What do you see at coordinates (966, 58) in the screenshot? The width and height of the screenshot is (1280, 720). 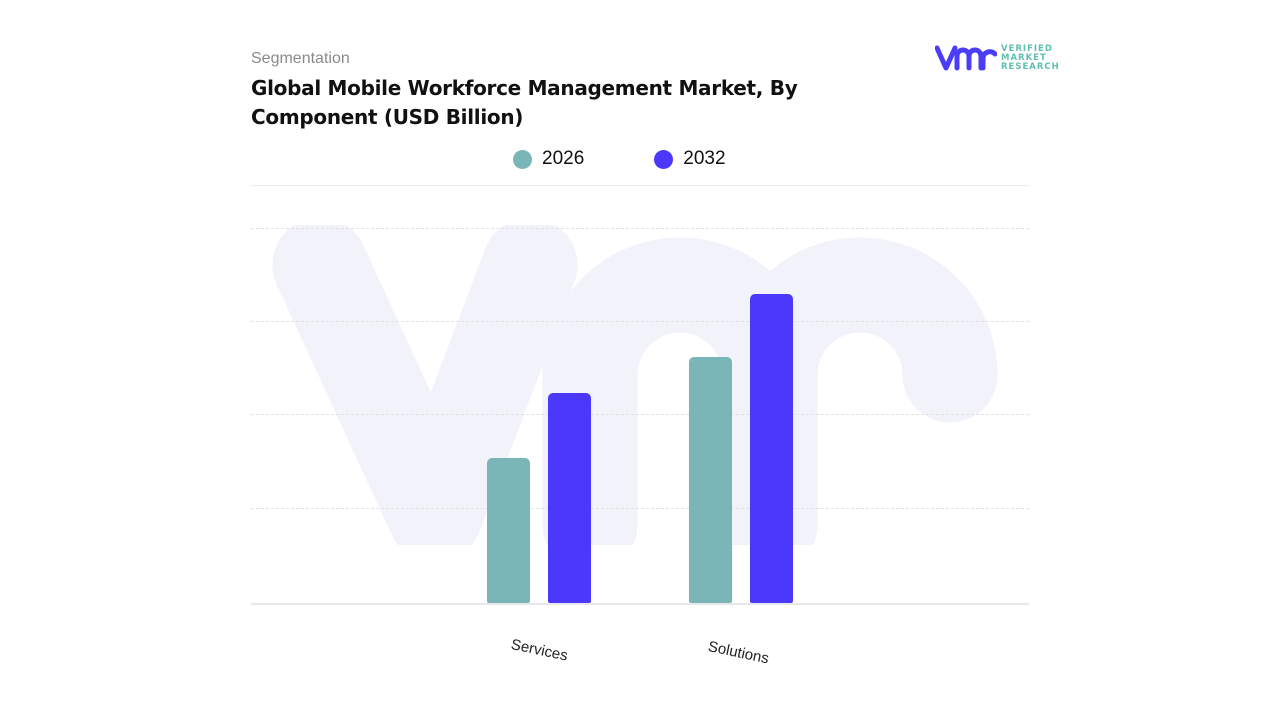 I see `vmr-logo-icon` at bounding box center [966, 58].